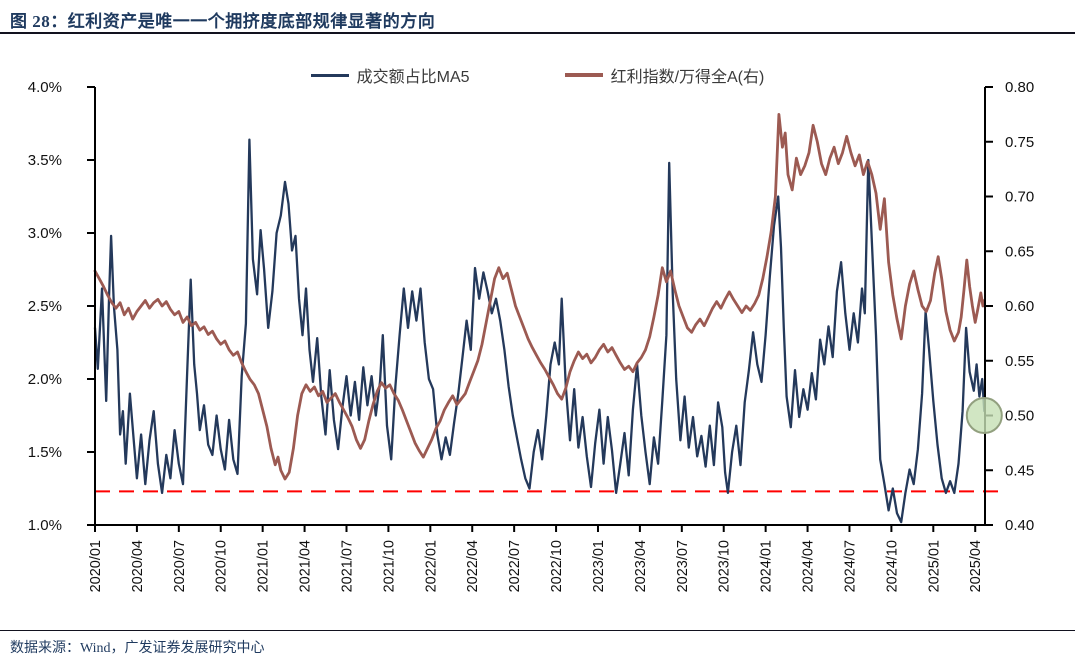  What do you see at coordinates (45, 306) in the screenshot?
I see `left-axis-tick-label: 2.5%` at bounding box center [45, 306].